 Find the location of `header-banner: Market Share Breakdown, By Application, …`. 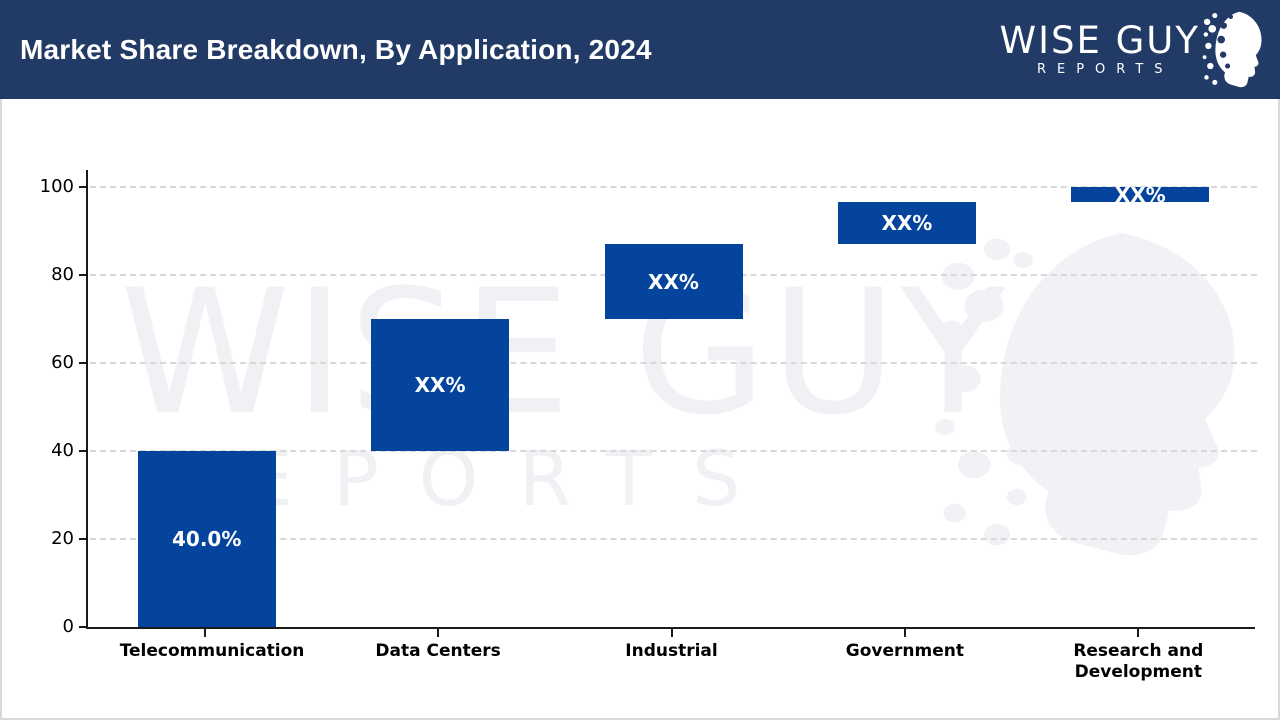

header-banner: Market Share Breakdown, By Application, … is located at coordinates (640, 49).